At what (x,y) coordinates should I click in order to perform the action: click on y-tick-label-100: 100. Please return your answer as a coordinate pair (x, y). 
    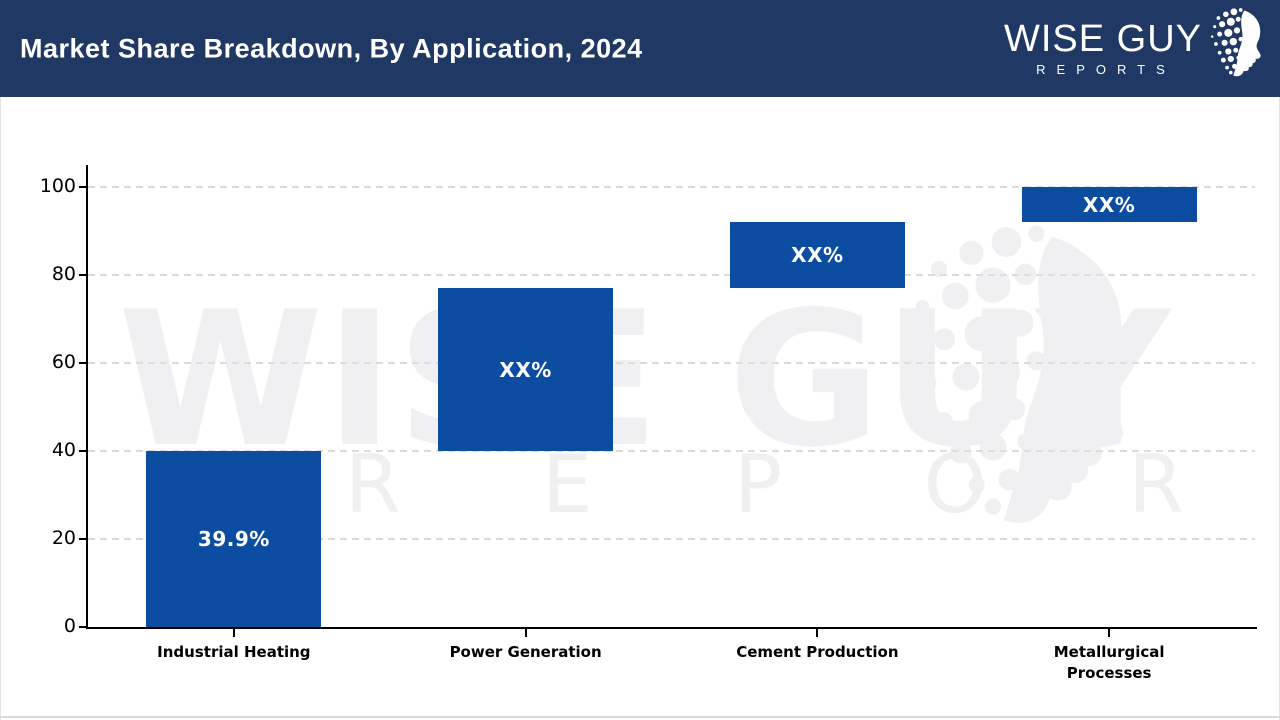
    Looking at the image, I should click on (57, 186).